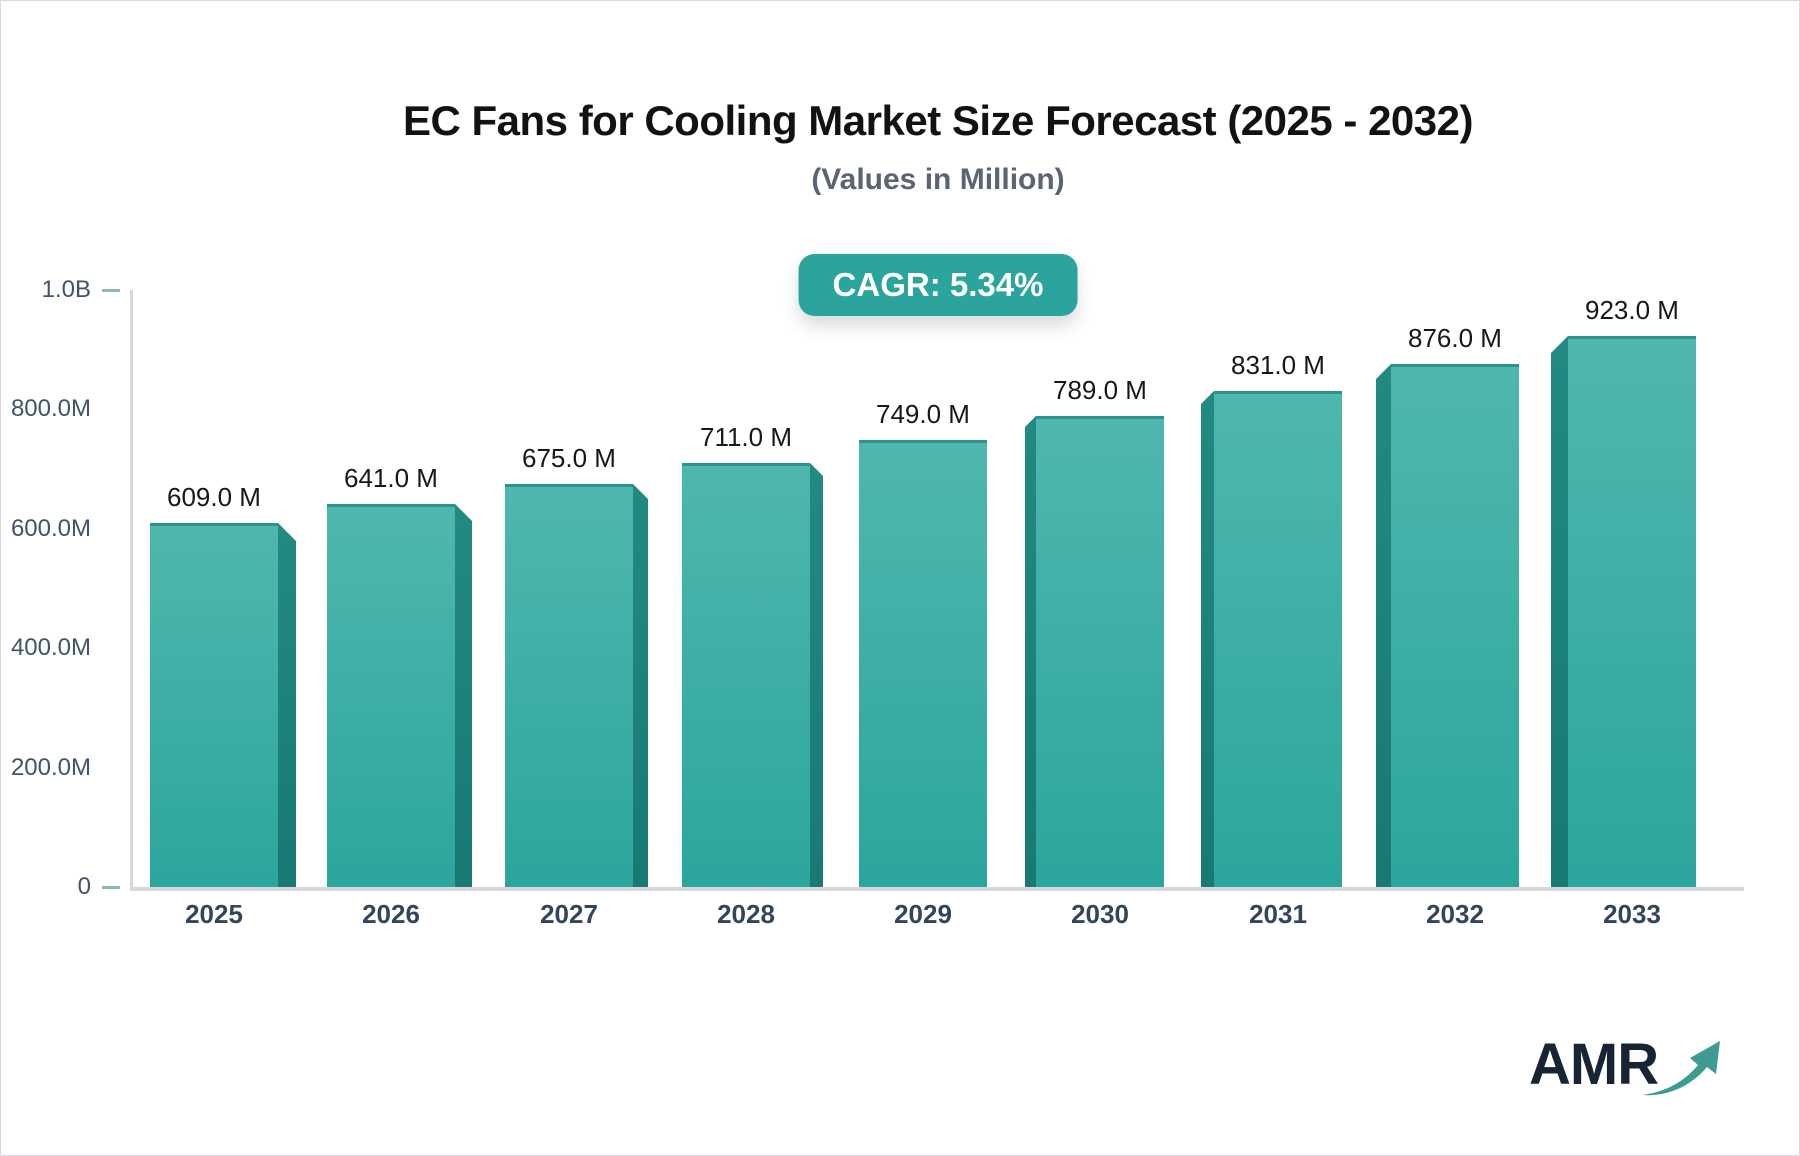 The height and width of the screenshot is (1156, 1800). I want to click on bar-2027, so click(569, 685).